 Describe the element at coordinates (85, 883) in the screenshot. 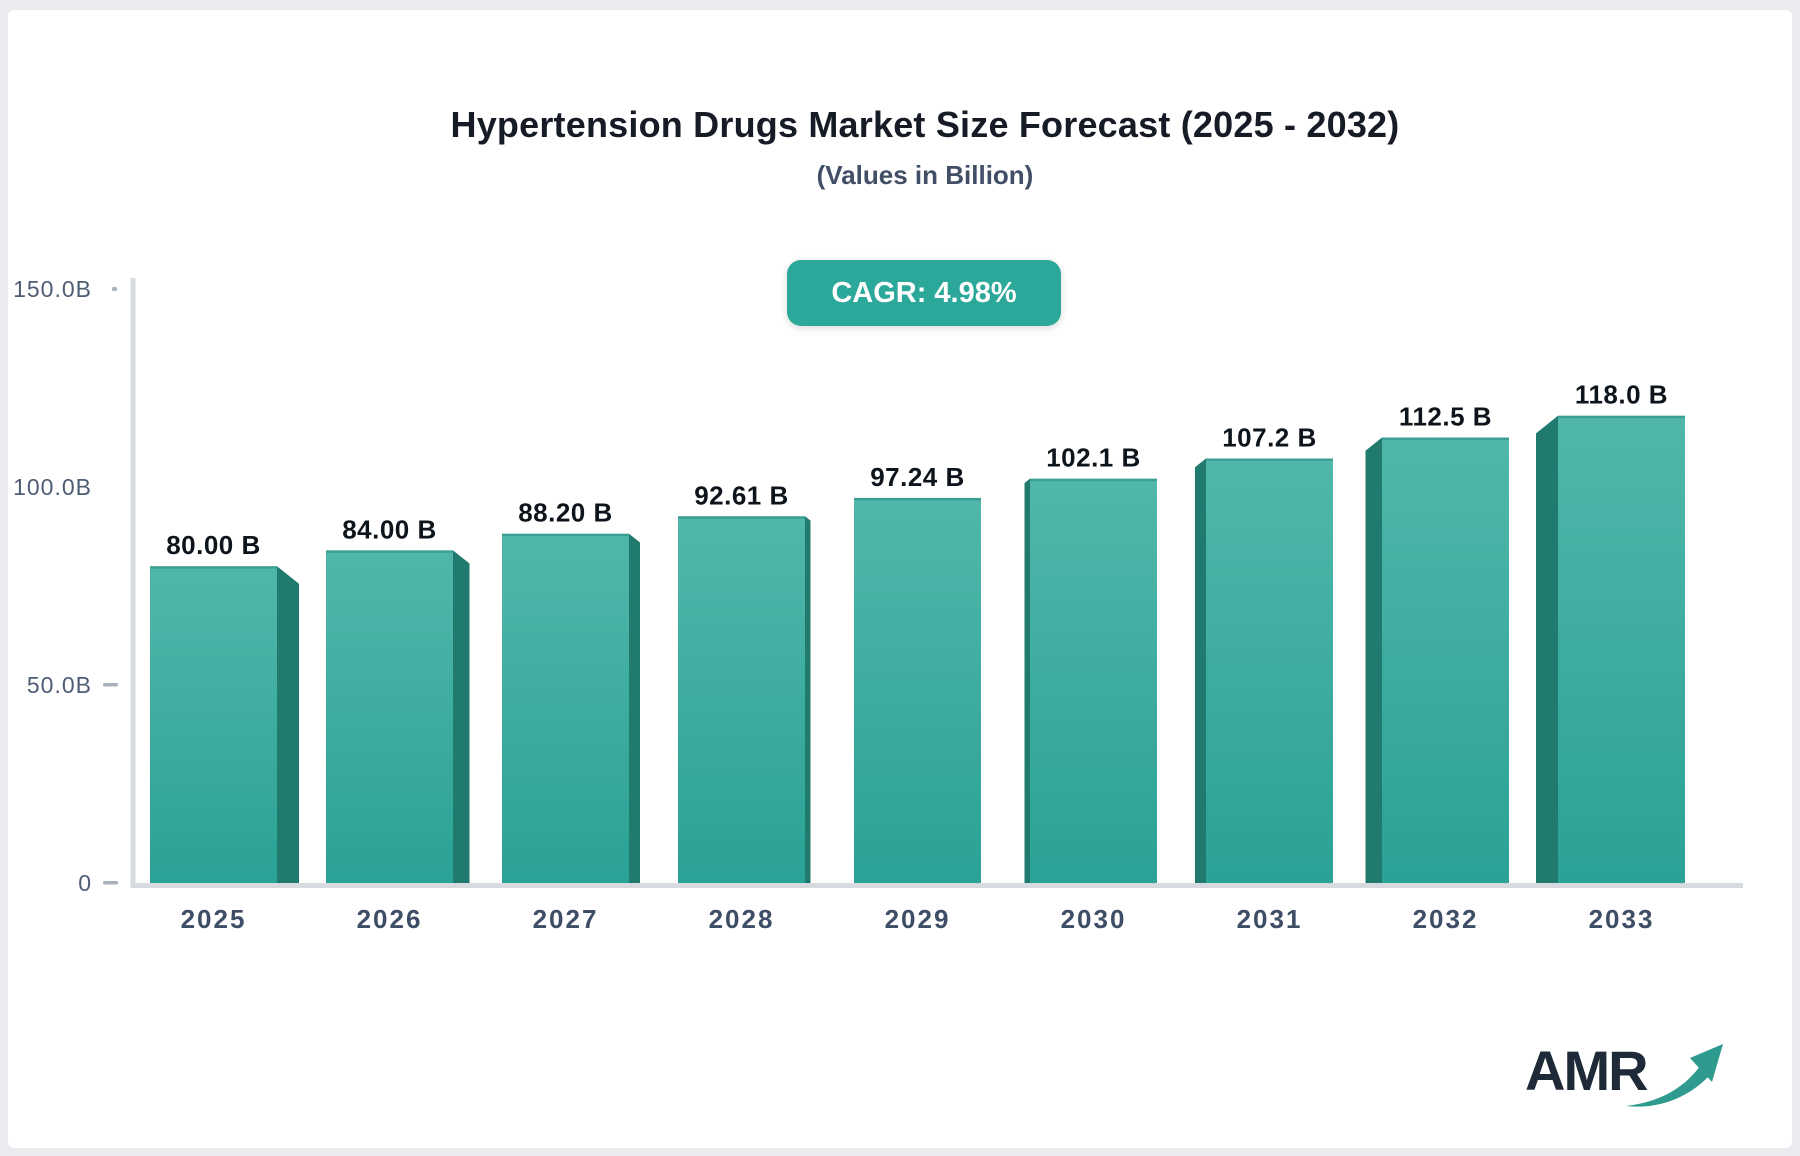

I see `y-tick-label: 0` at that location.